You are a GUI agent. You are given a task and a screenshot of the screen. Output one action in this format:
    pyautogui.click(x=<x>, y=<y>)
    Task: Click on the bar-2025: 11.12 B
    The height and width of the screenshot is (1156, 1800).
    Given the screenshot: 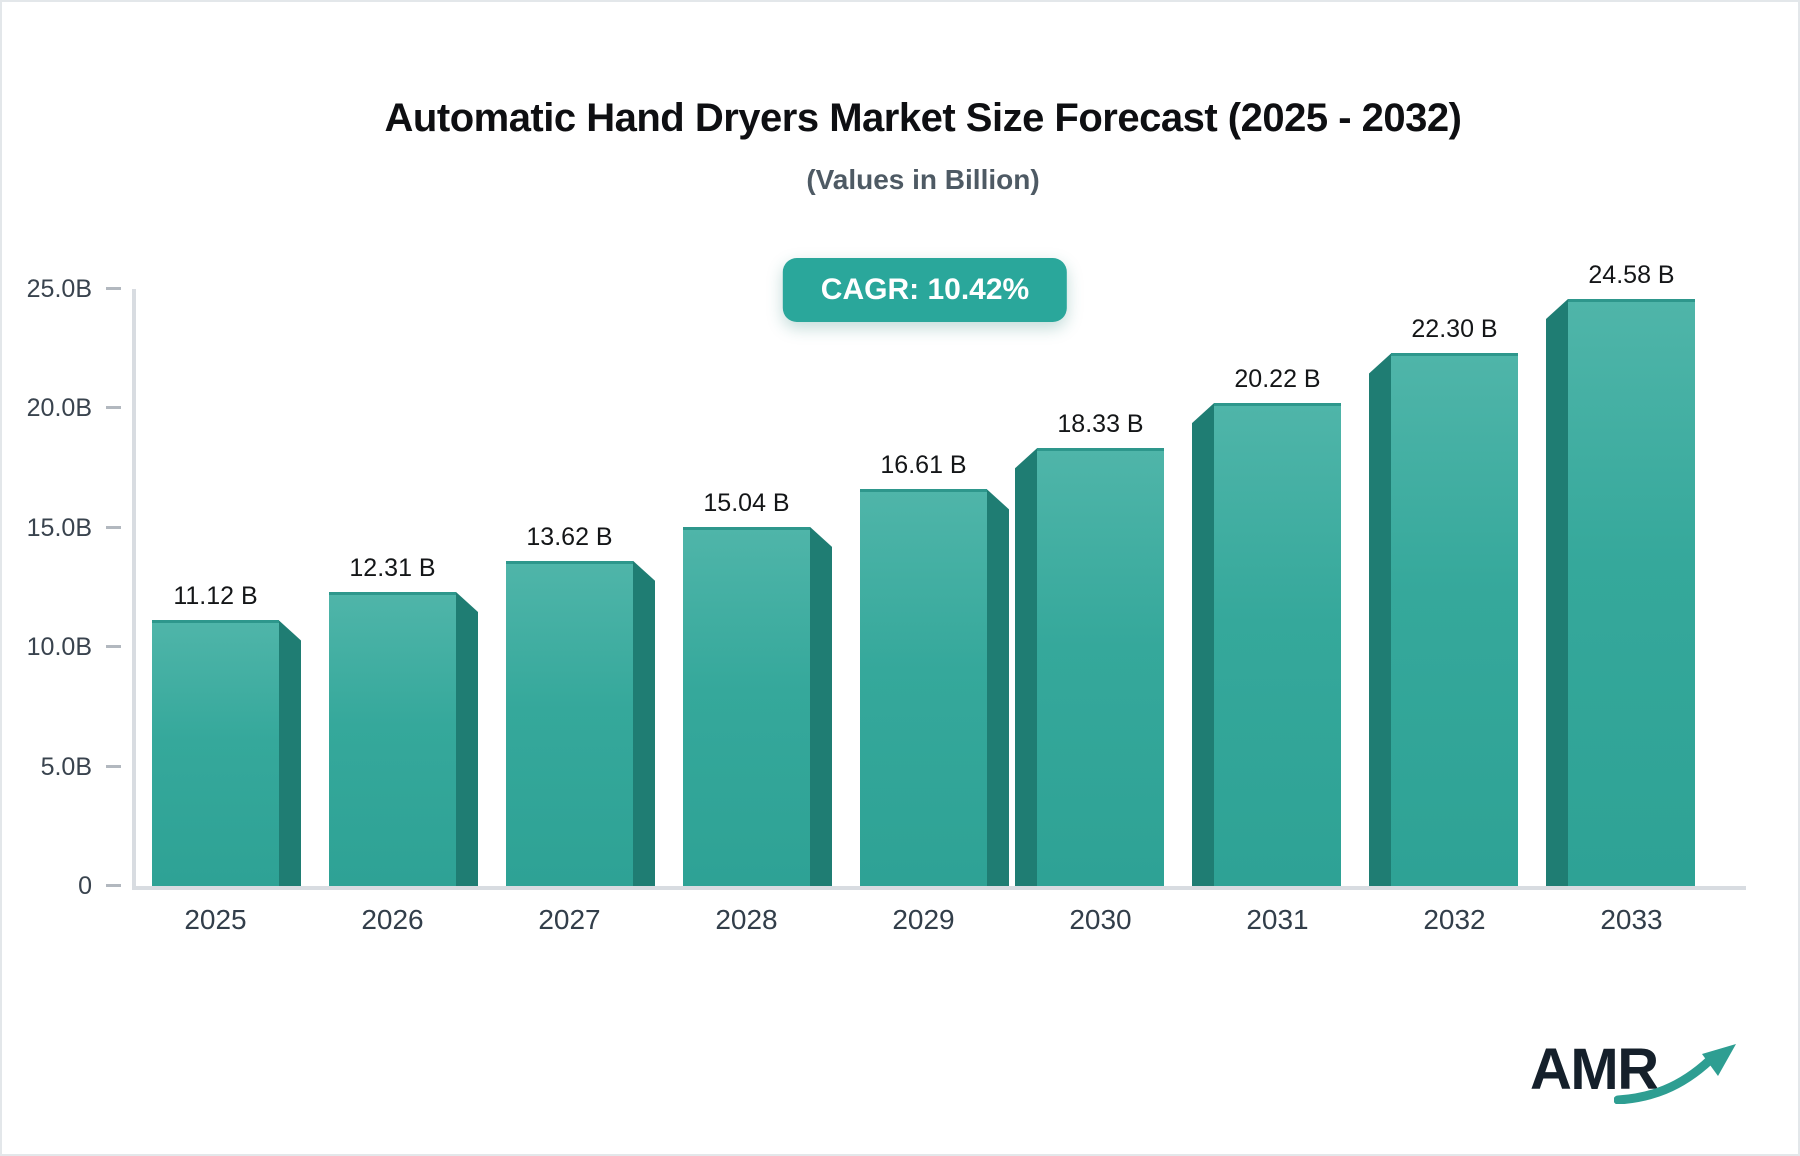 What is the action you would take?
    pyautogui.click(x=226, y=734)
    